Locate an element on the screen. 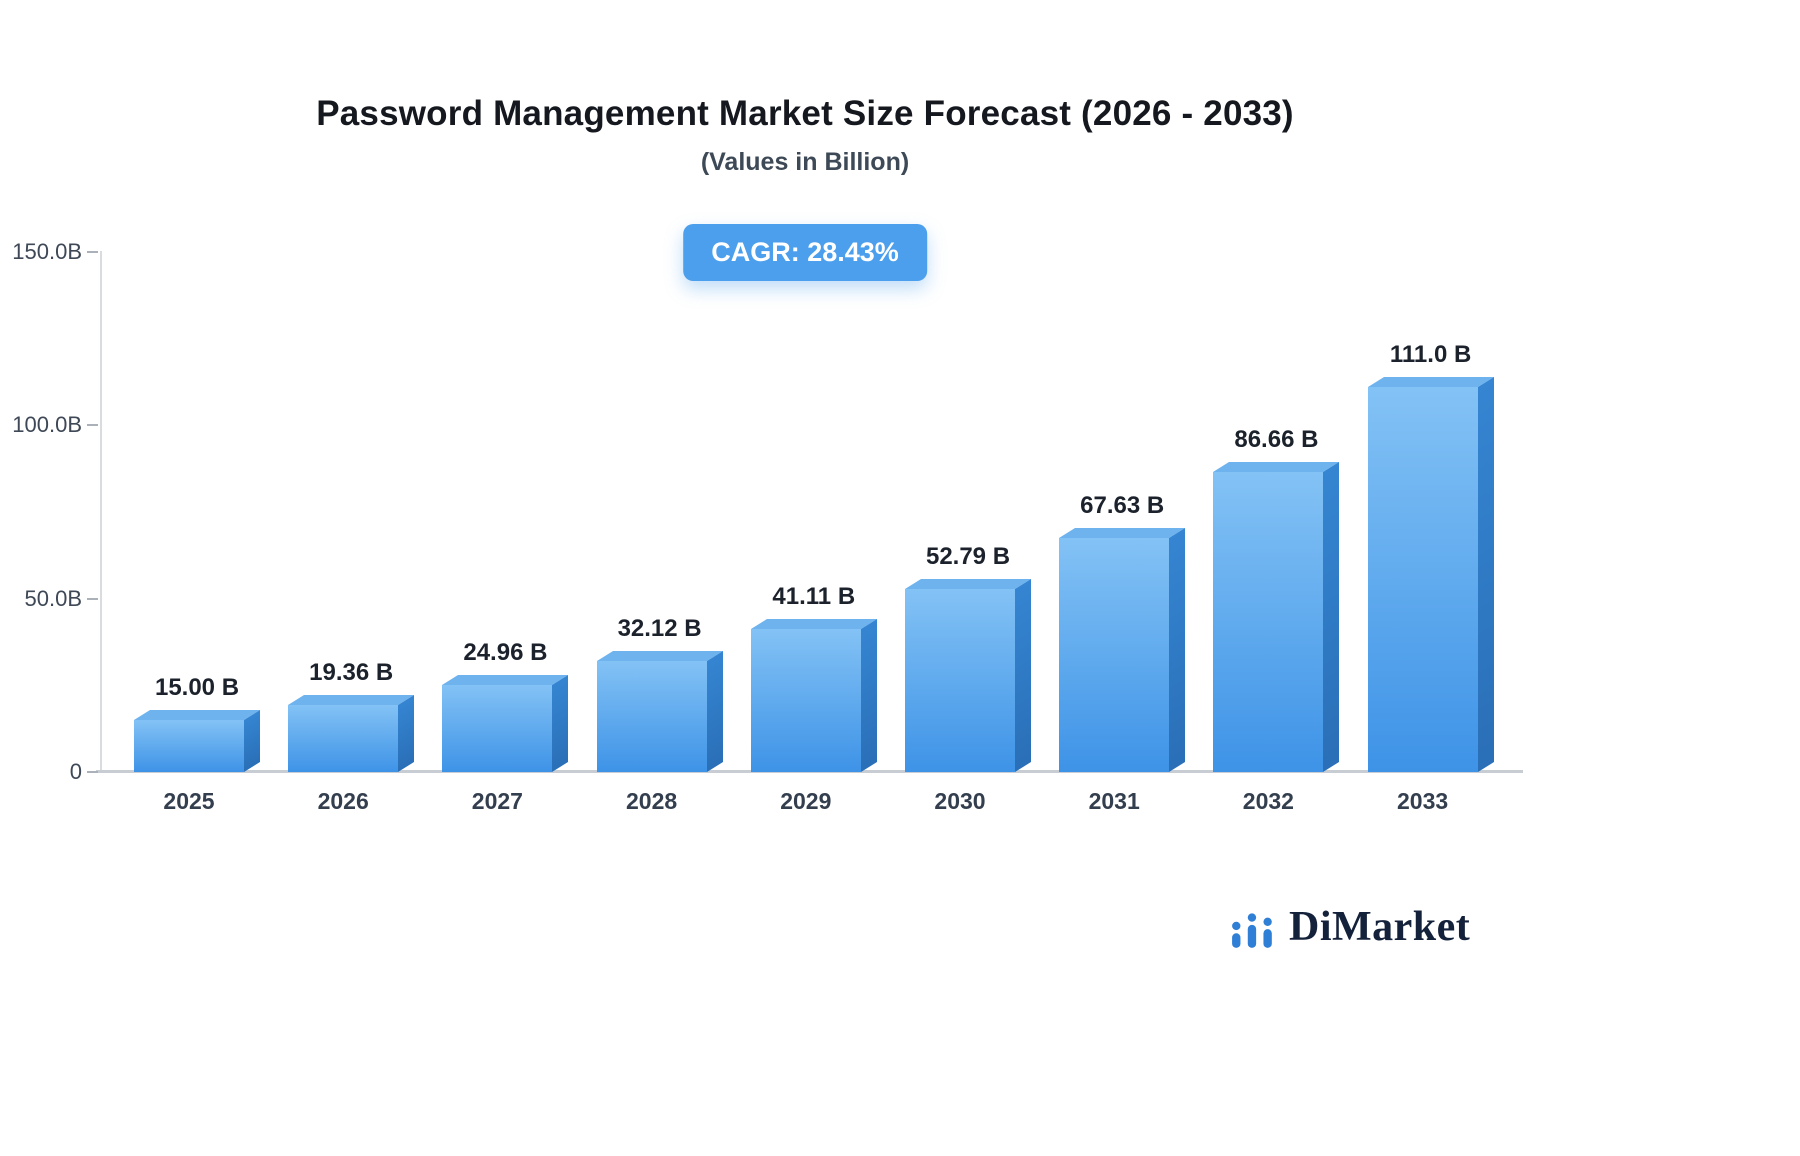  bar-2030: 52.79 B is located at coordinates (968, 657).